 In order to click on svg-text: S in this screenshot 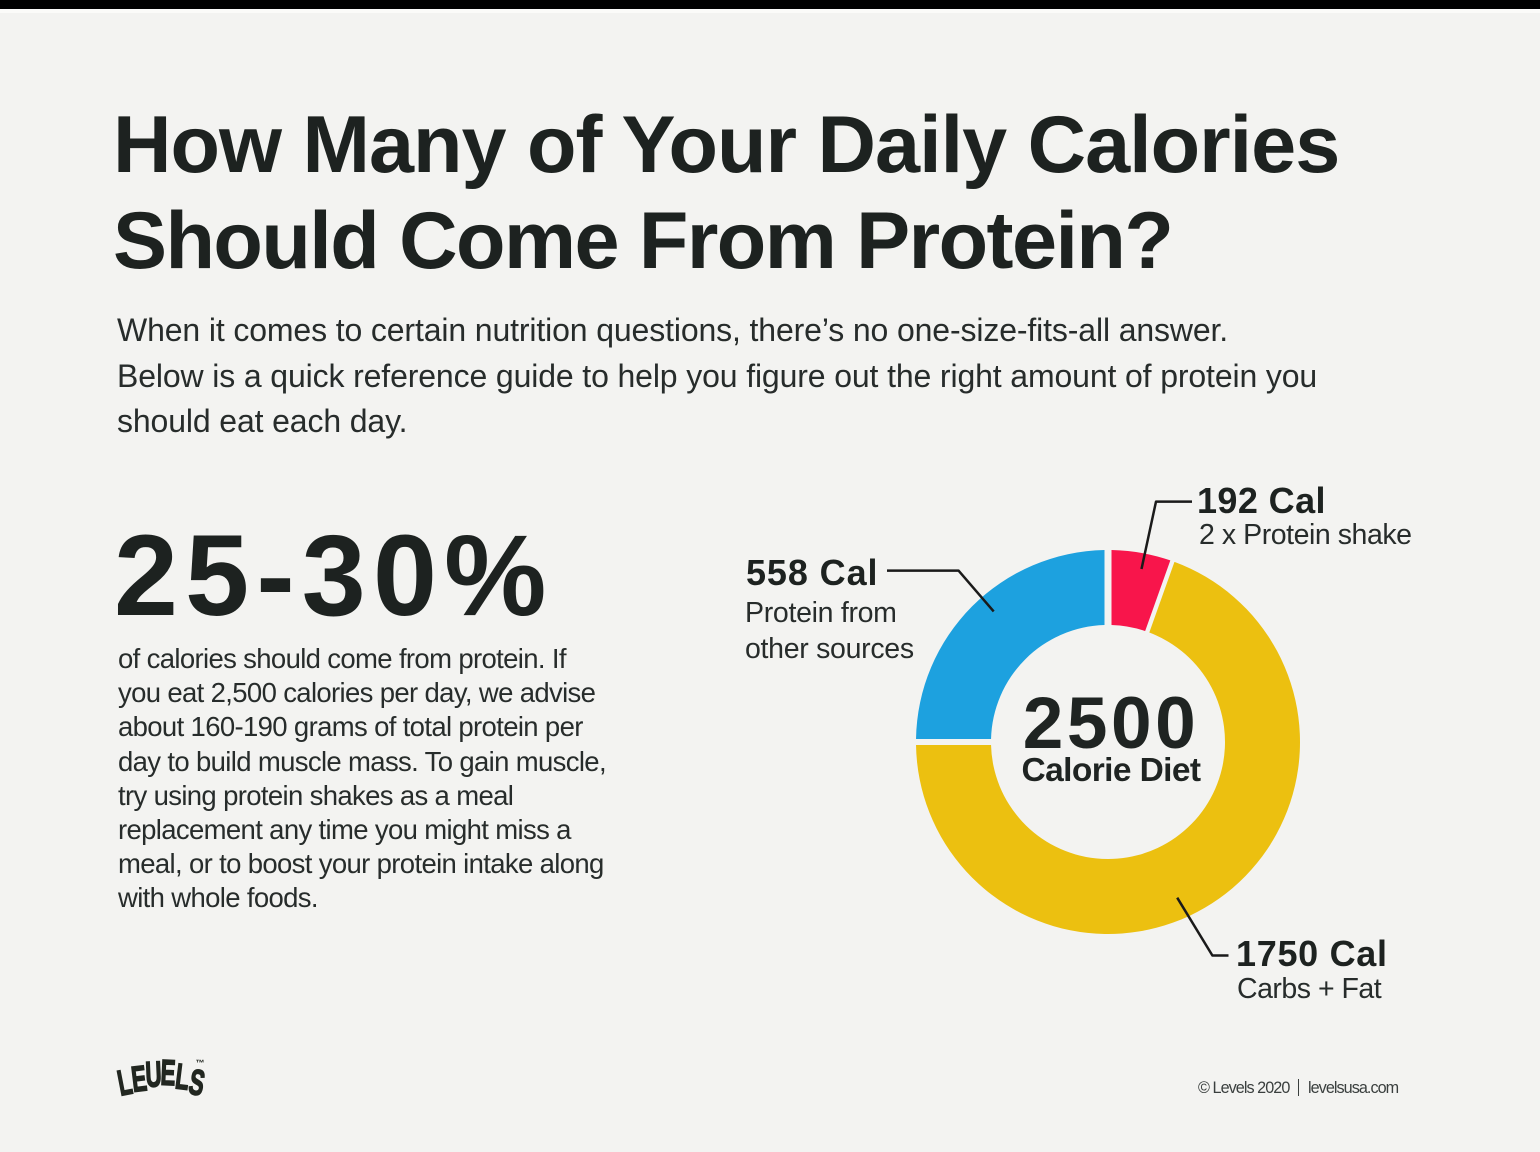, I will do `click(197, 1082)`.